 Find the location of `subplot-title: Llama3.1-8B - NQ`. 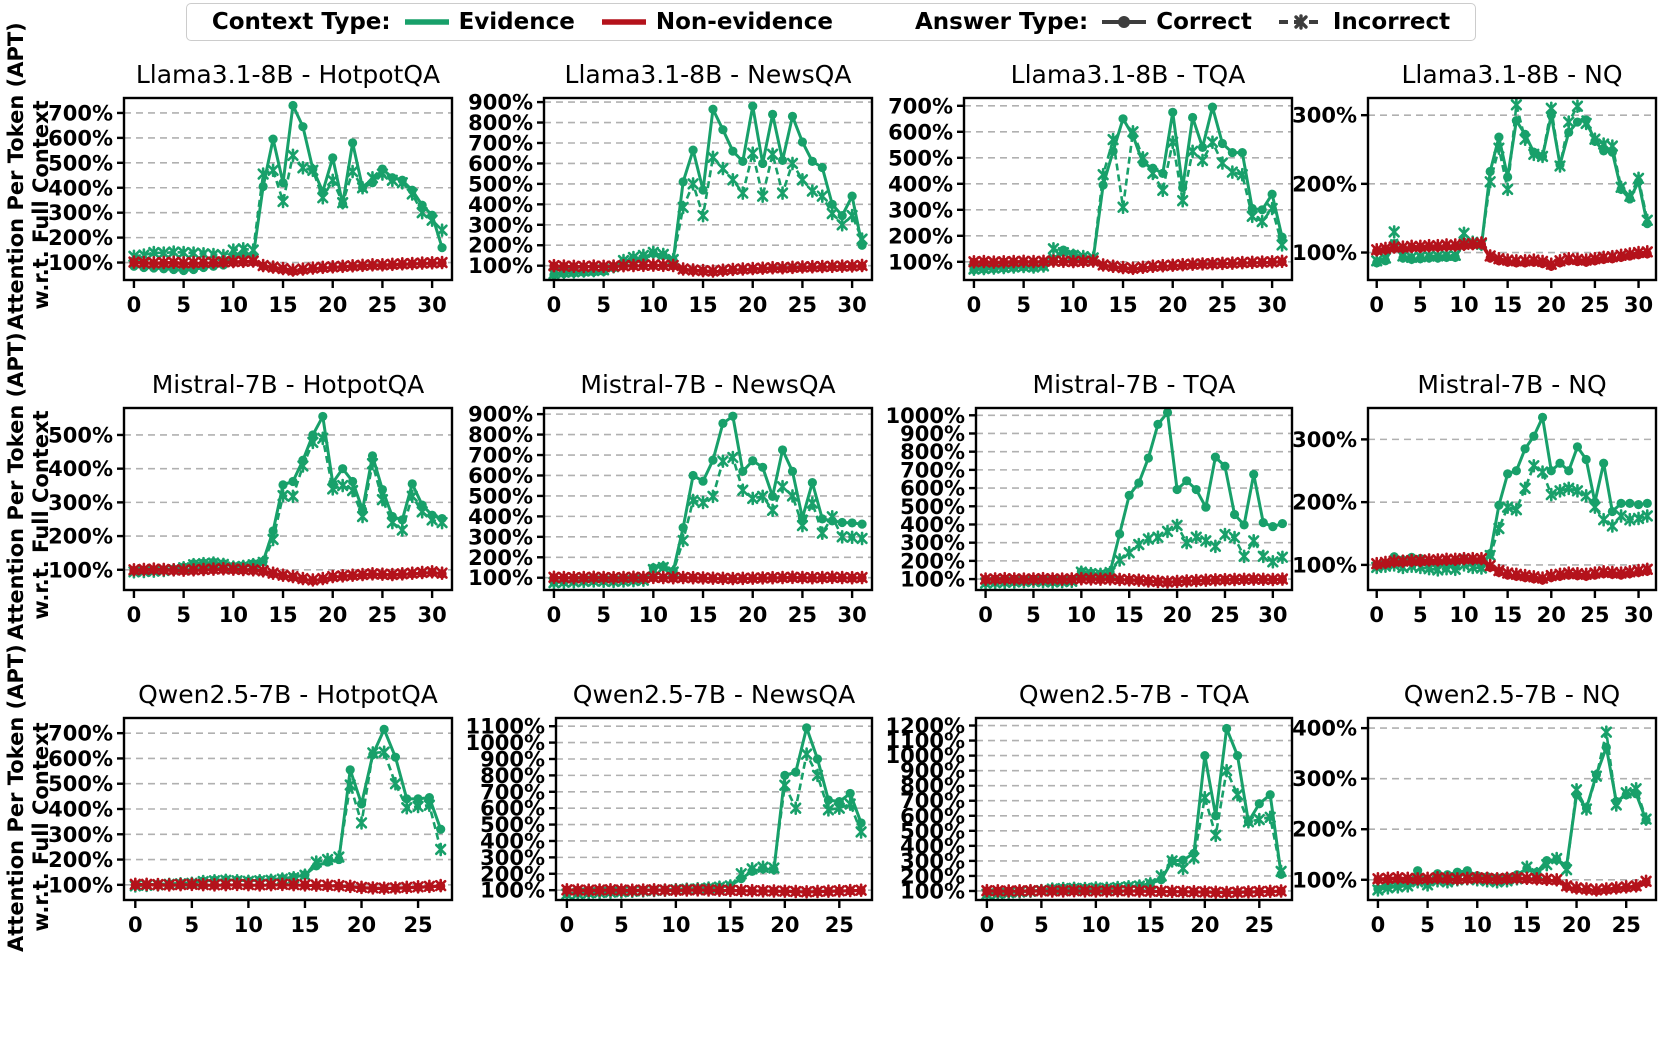

subplot-title: Llama3.1-8B - NQ is located at coordinates (1512, 74).